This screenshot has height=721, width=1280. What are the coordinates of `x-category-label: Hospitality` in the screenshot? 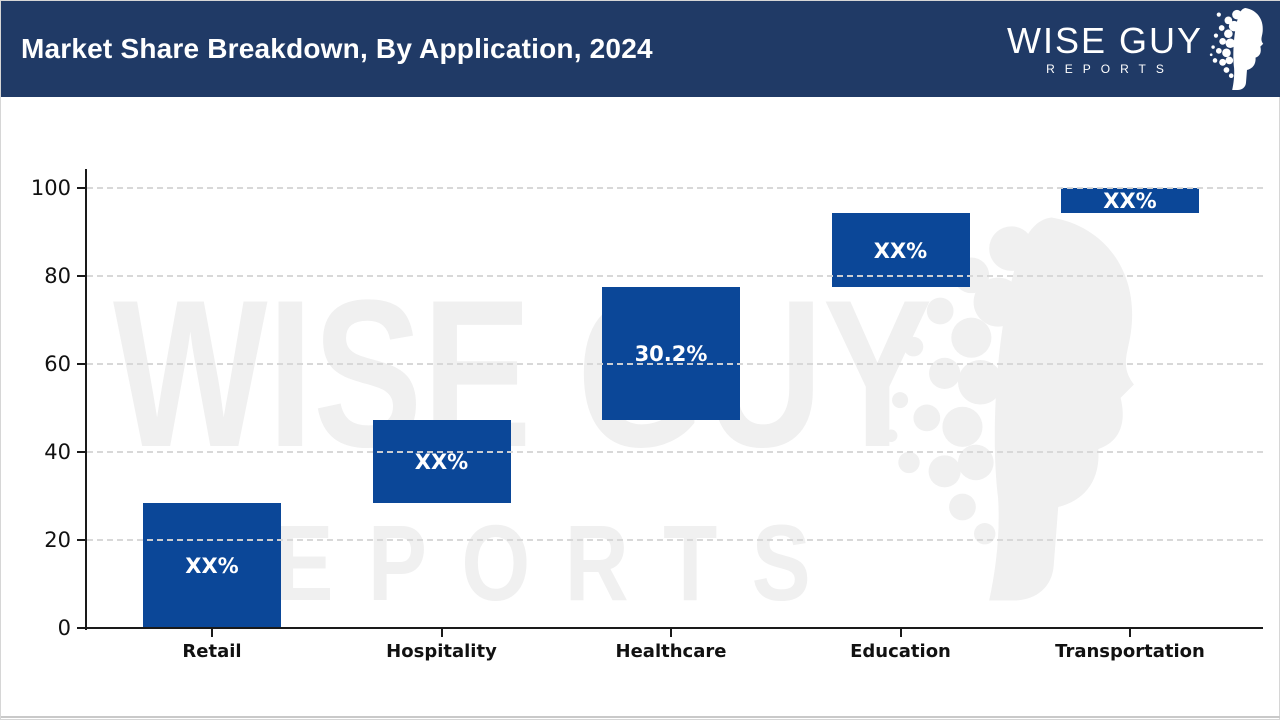 It's located at (441, 651).